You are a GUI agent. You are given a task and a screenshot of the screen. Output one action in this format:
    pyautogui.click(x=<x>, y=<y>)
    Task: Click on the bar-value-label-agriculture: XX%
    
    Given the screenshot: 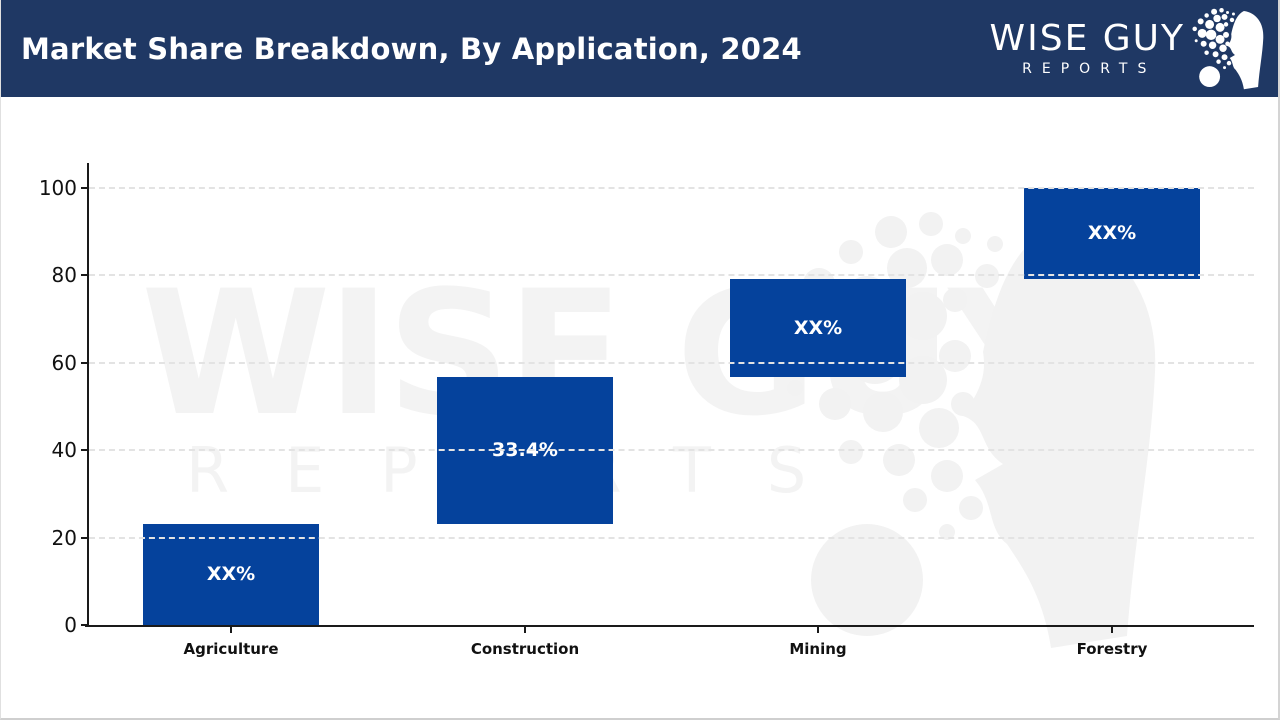 What is the action you would take?
    pyautogui.click(x=231, y=574)
    